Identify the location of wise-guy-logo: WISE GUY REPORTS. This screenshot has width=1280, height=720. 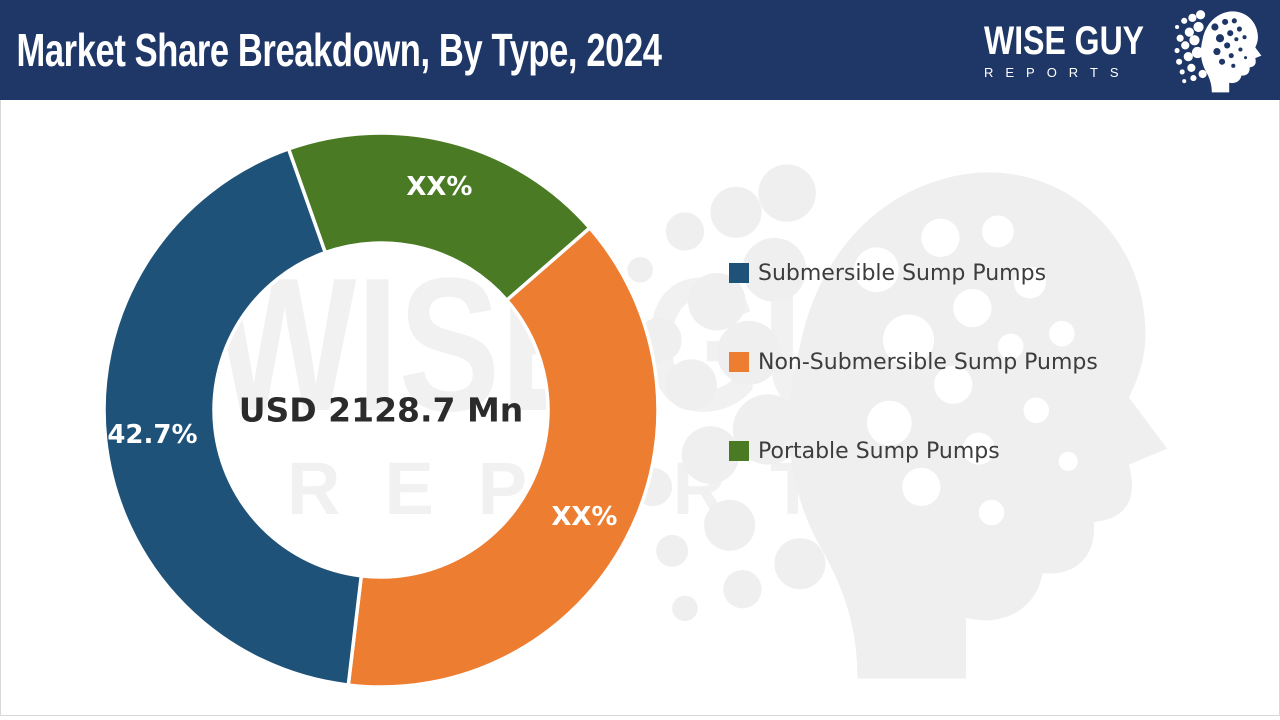
(1132, 50).